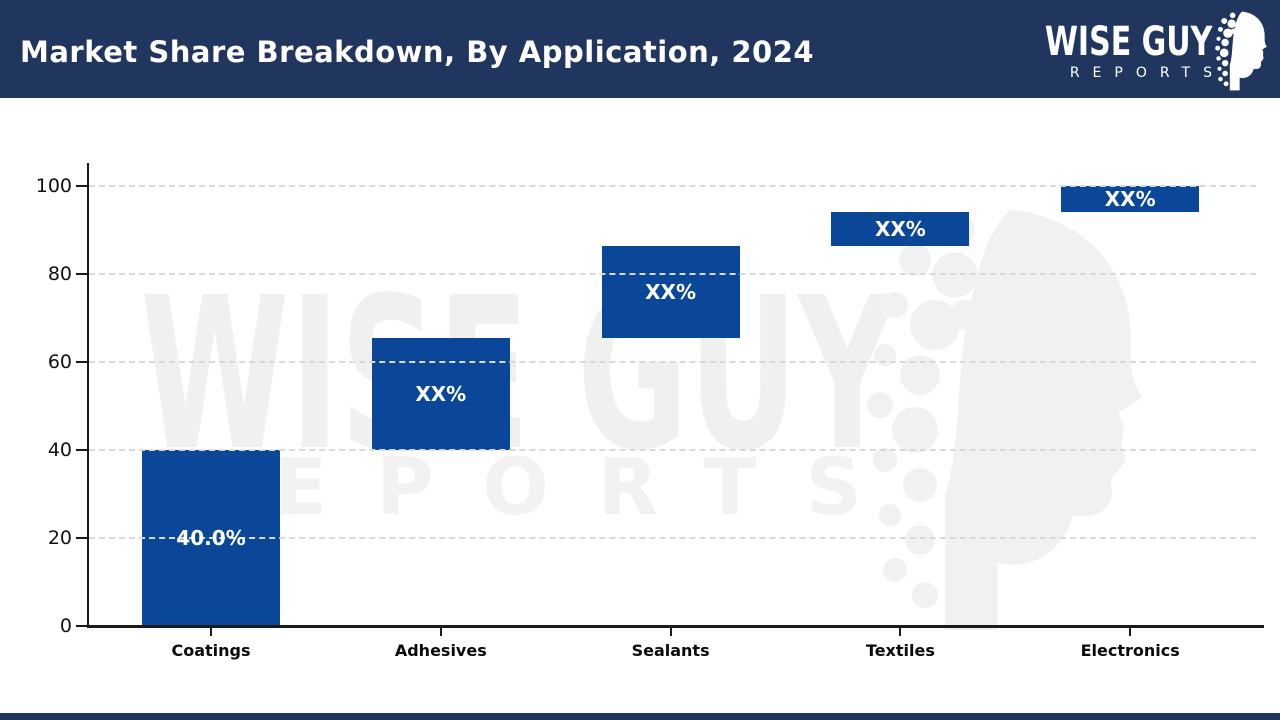  I want to click on bar-label-sealants: XX%, so click(671, 292).